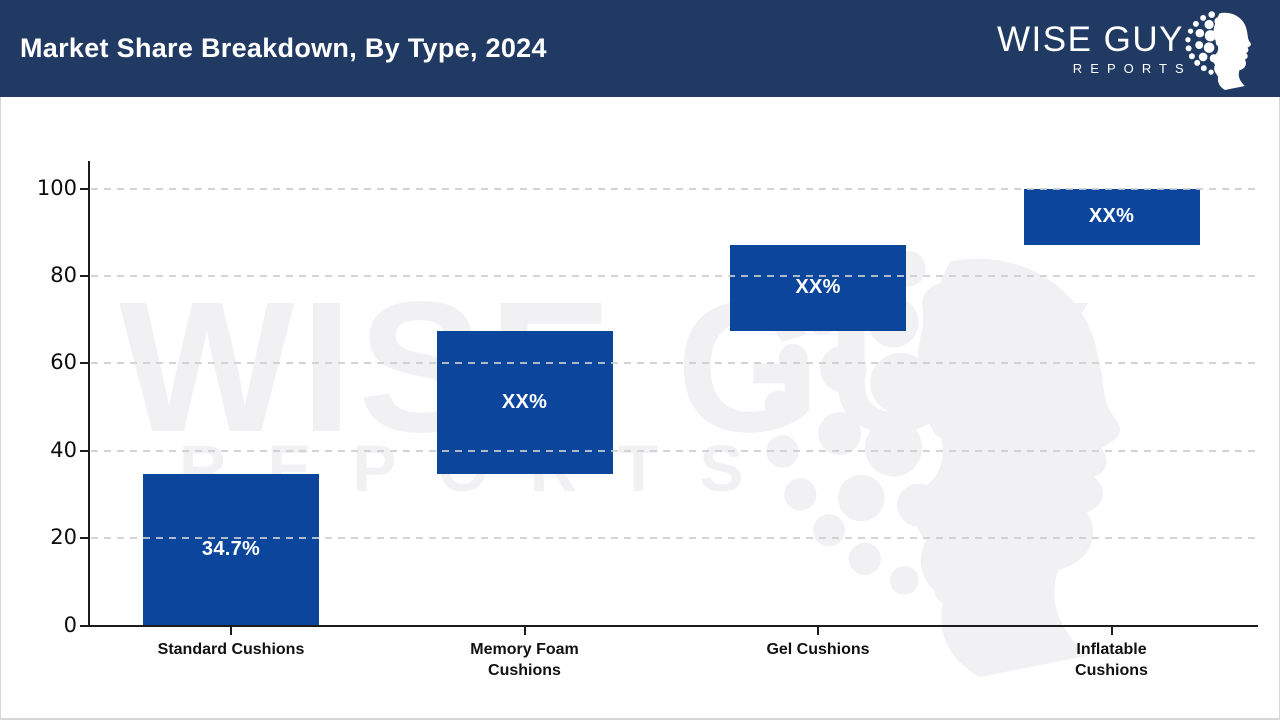  I want to click on y-tick-label-100: 100, so click(56, 187).